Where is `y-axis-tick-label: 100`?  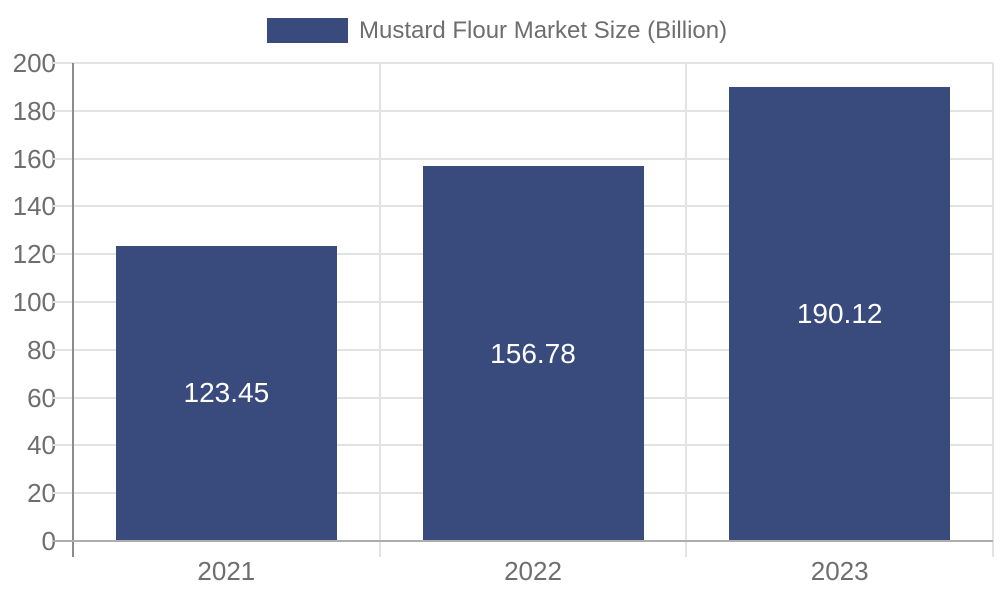
y-axis-tick-label: 100 is located at coordinates (34, 302).